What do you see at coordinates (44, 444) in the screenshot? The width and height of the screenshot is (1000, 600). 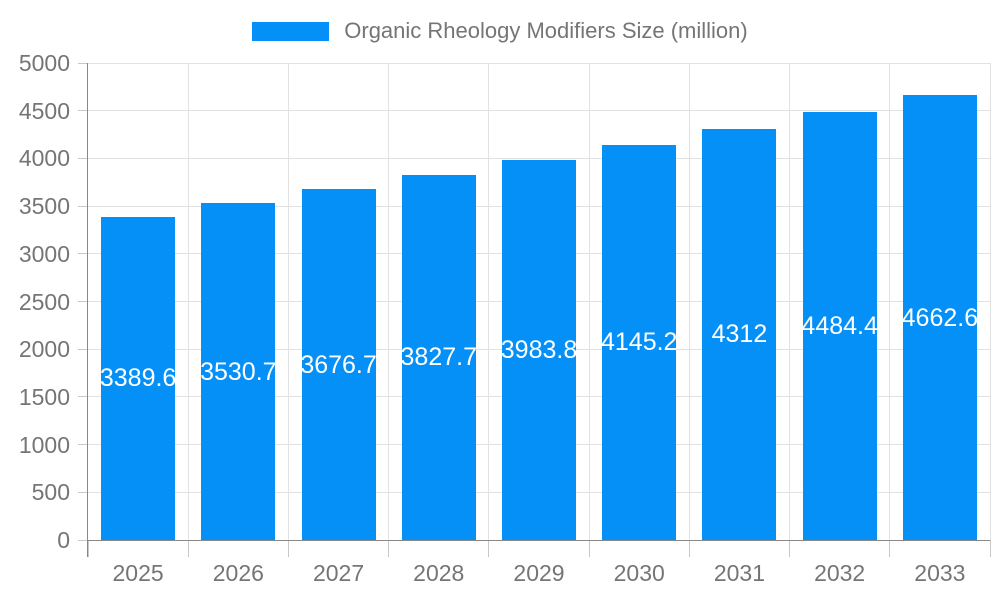 I see `y-axis-tick-label: 1000` at bounding box center [44, 444].